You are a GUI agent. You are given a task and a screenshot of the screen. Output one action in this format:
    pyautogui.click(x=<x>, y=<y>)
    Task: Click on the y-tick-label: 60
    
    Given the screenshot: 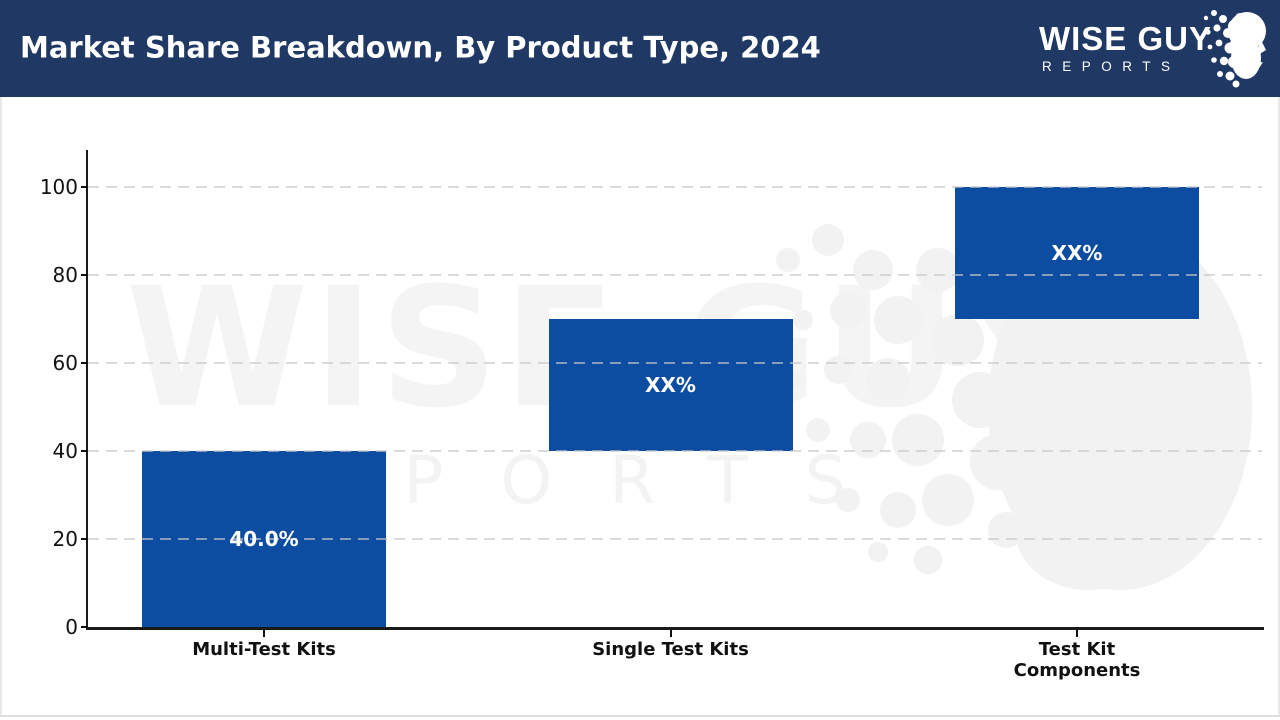 What is the action you would take?
    pyautogui.click(x=65, y=363)
    